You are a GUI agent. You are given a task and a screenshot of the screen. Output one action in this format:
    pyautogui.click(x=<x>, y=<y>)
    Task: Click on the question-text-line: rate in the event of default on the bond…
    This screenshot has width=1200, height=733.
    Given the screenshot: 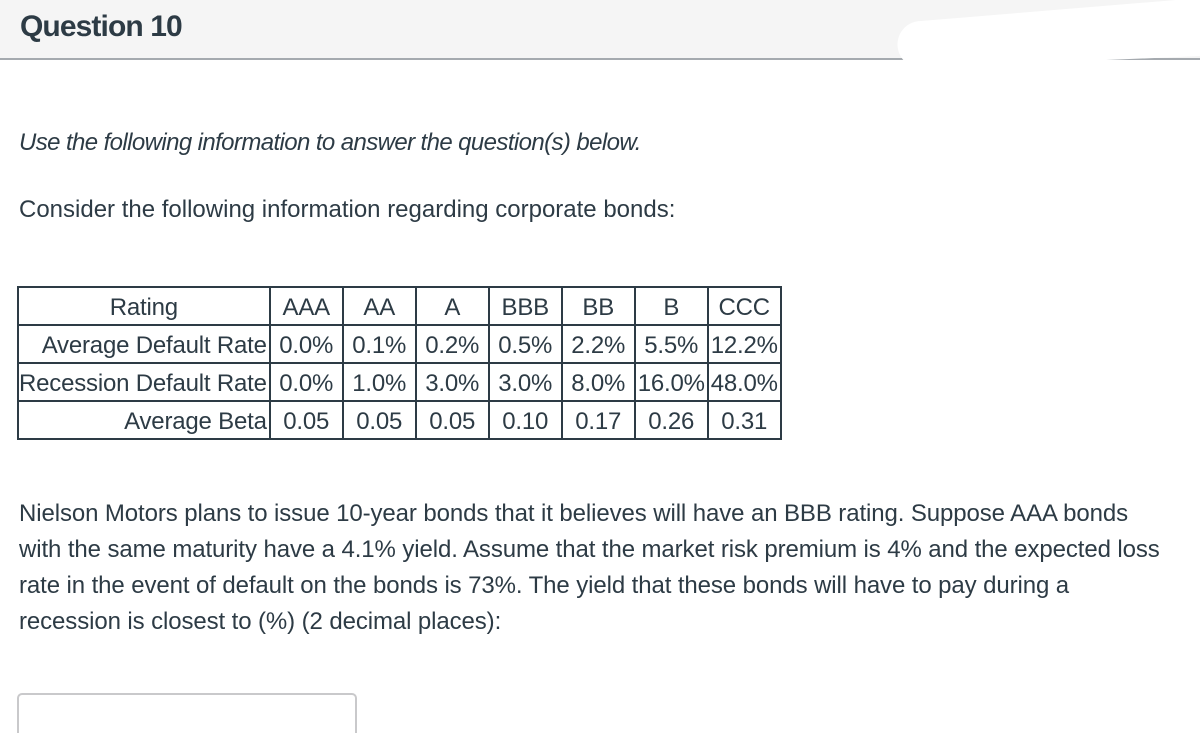 What is the action you would take?
    pyautogui.click(x=544, y=585)
    